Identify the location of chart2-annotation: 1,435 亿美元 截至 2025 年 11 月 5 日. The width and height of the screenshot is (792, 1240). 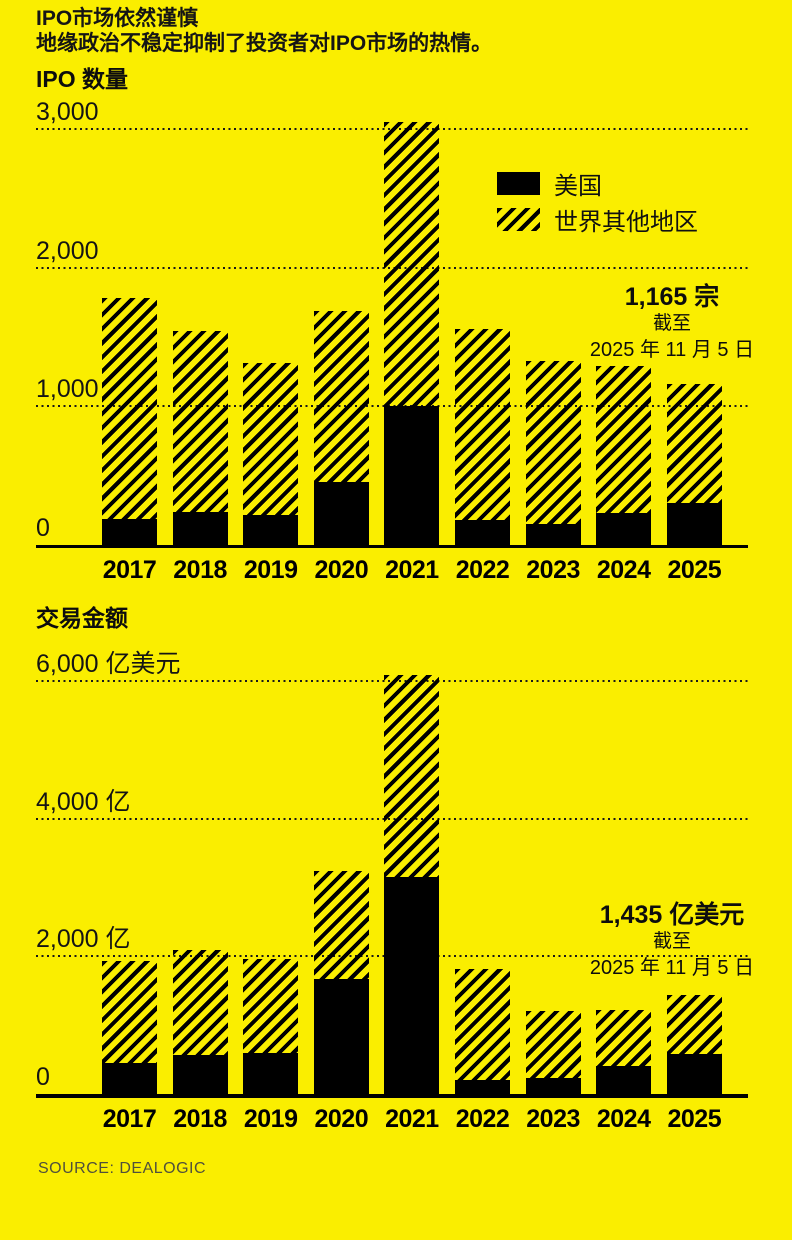
(669, 941).